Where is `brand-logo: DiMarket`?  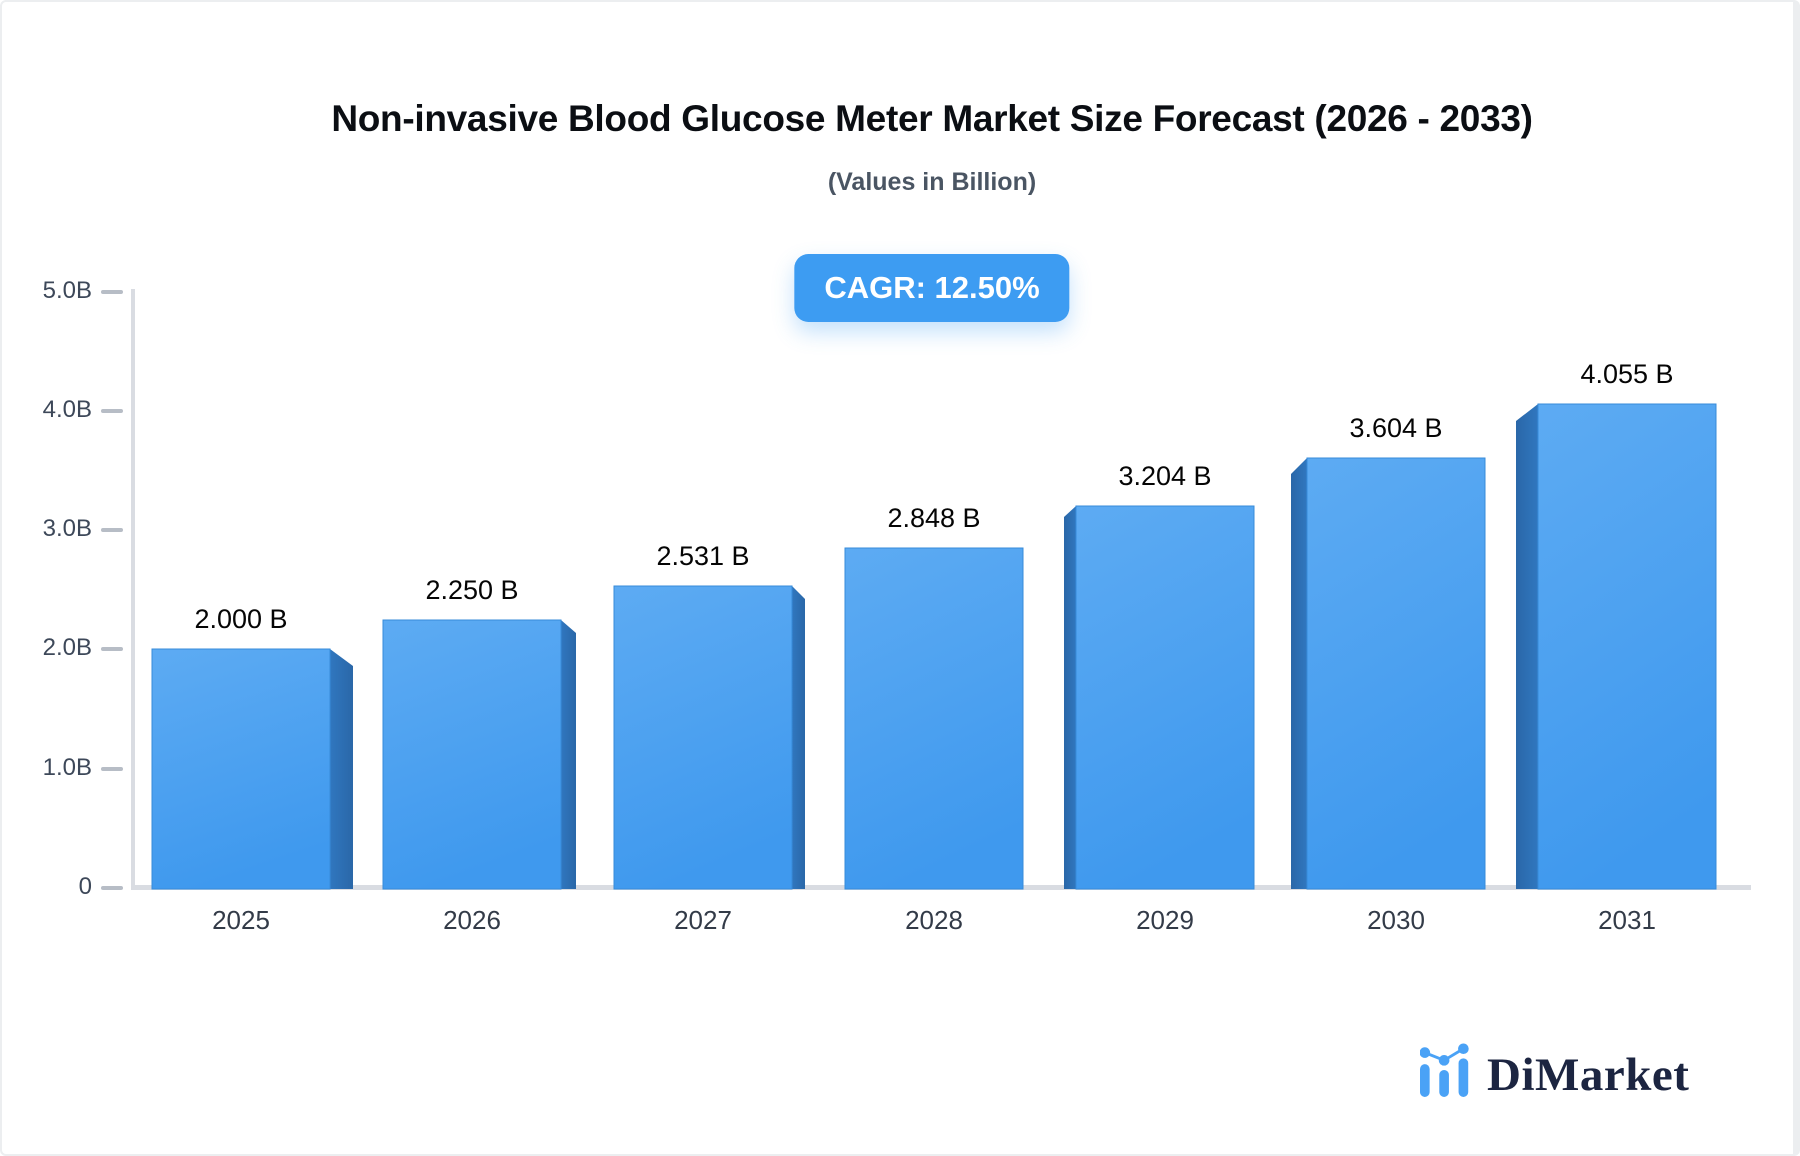
brand-logo: DiMarket is located at coordinates (1554, 1069).